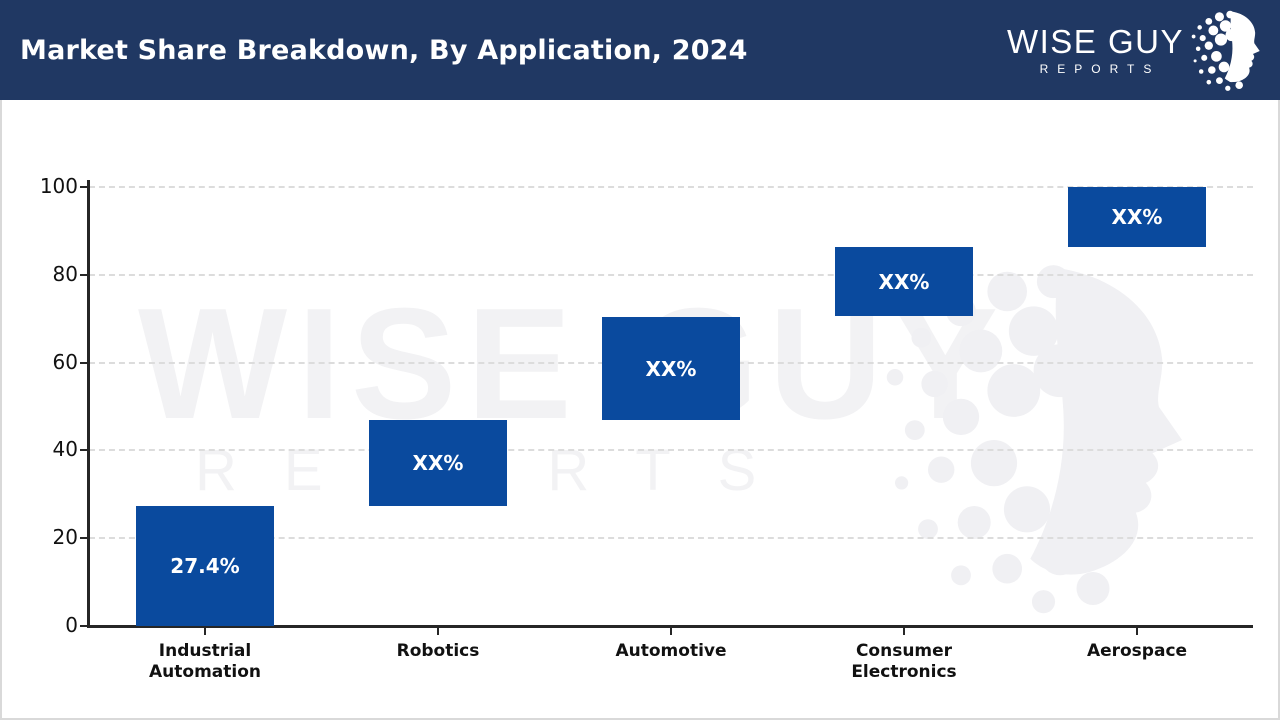 The height and width of the screenshot is (720, 1280). I want to click on logo-text: WISE GUY REPORTS, so click(1095, 50).